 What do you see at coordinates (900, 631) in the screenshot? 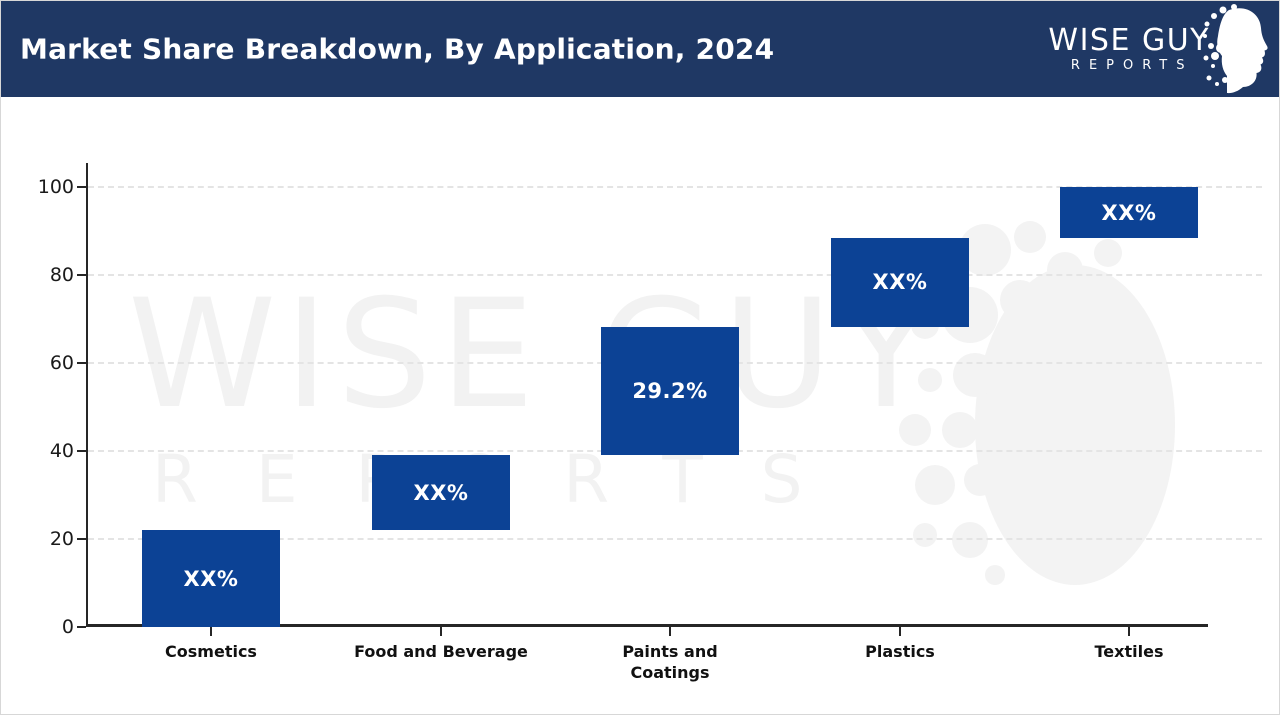
I see `x-tick-plastics` at bounding box center [900, 631].